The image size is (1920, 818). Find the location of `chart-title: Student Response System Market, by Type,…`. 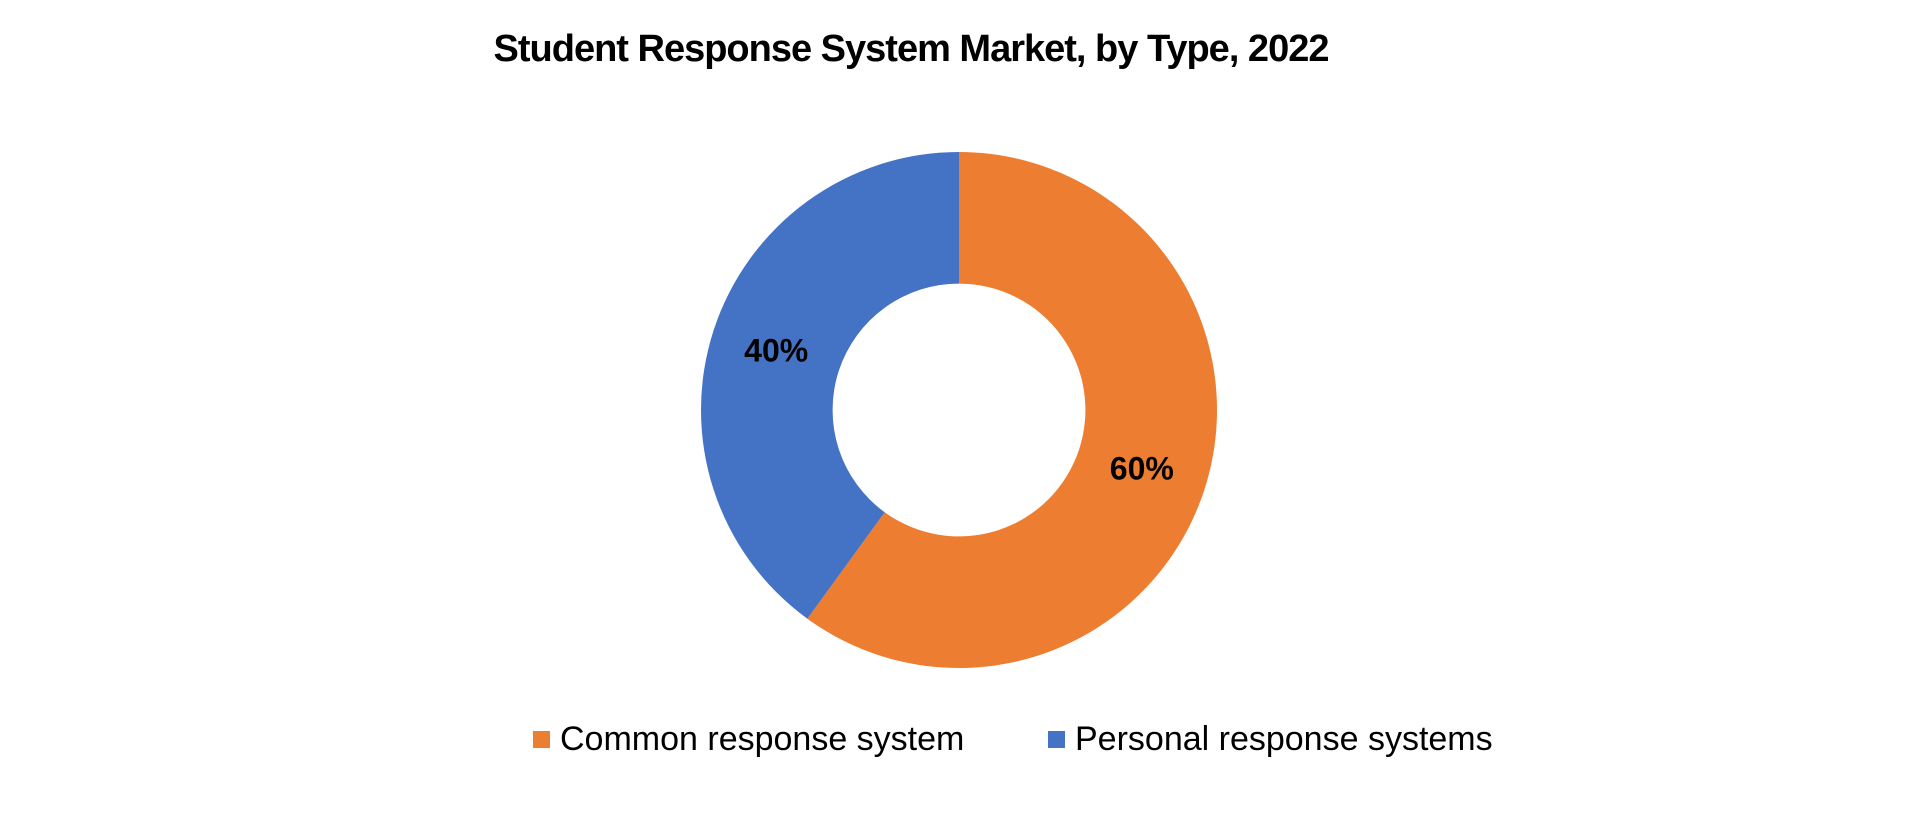

chart-title: Student Response System Market, by Type,… is located at coordinates (911, 49).